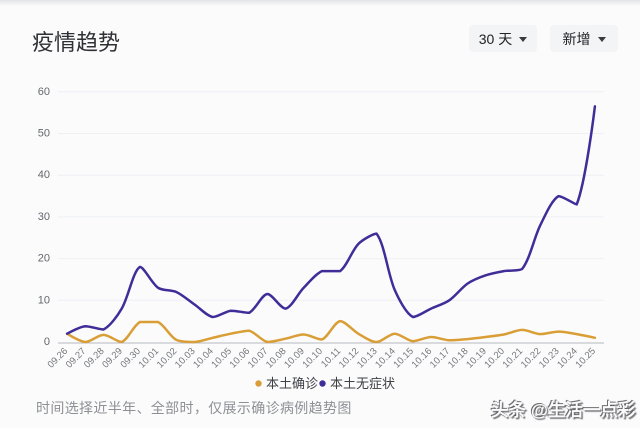 Image resolution: width=640 pixels, height=428 pixels. Describe the element at coordinates (585, 358) in the screenshot. I see `svg-text: 10.25` at that location.